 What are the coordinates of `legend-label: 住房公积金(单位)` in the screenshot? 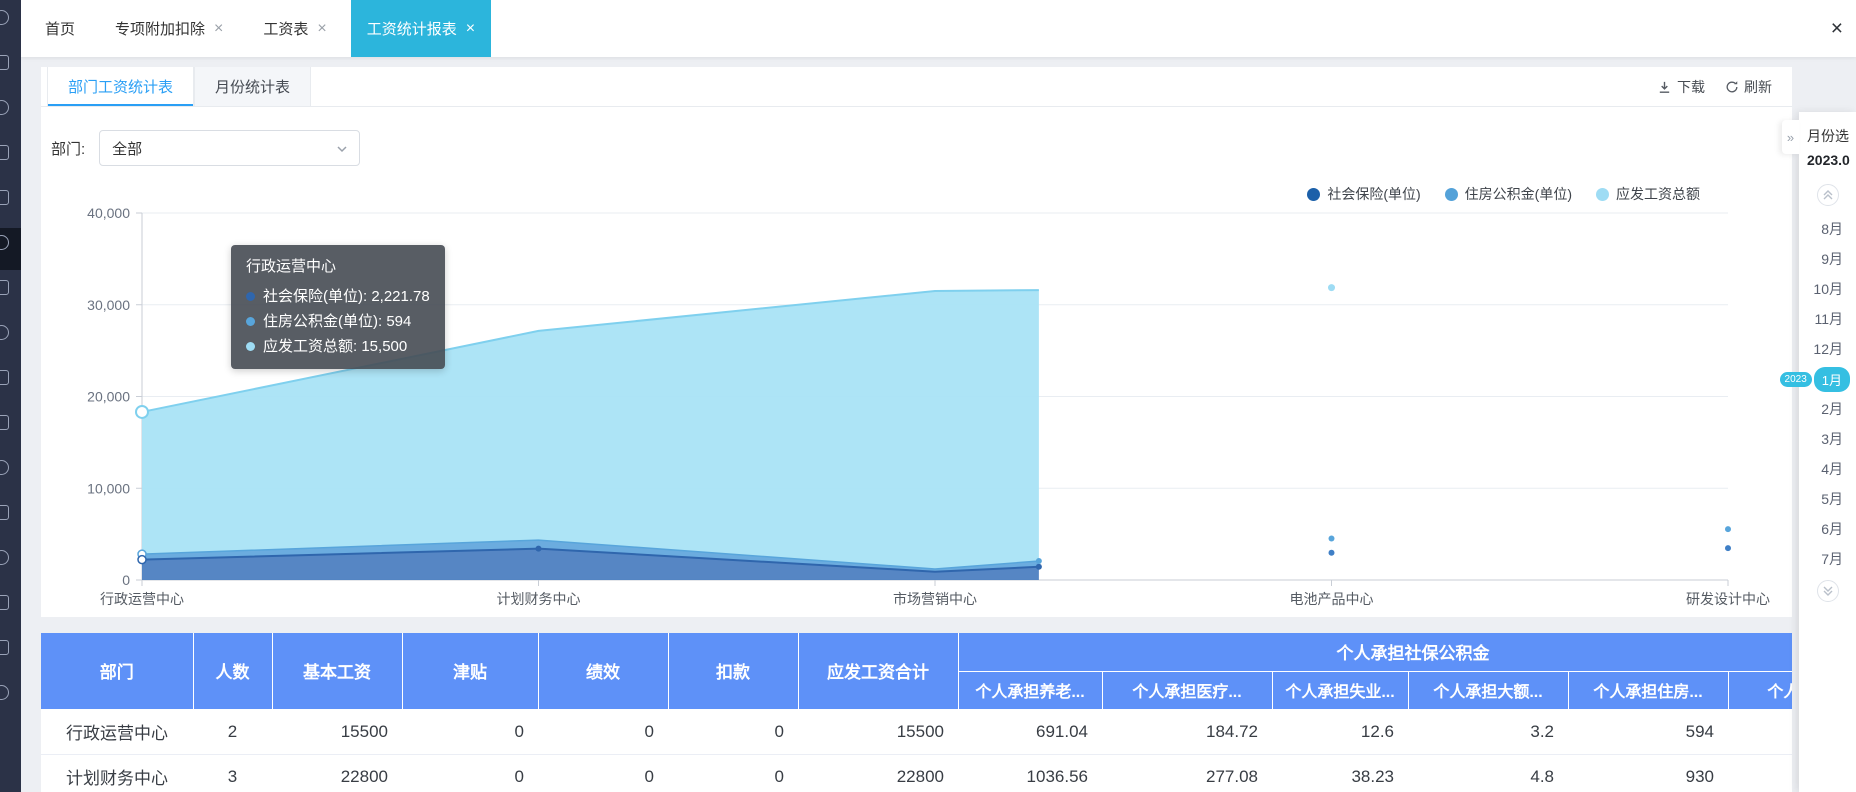 It's located at (1518, 194).